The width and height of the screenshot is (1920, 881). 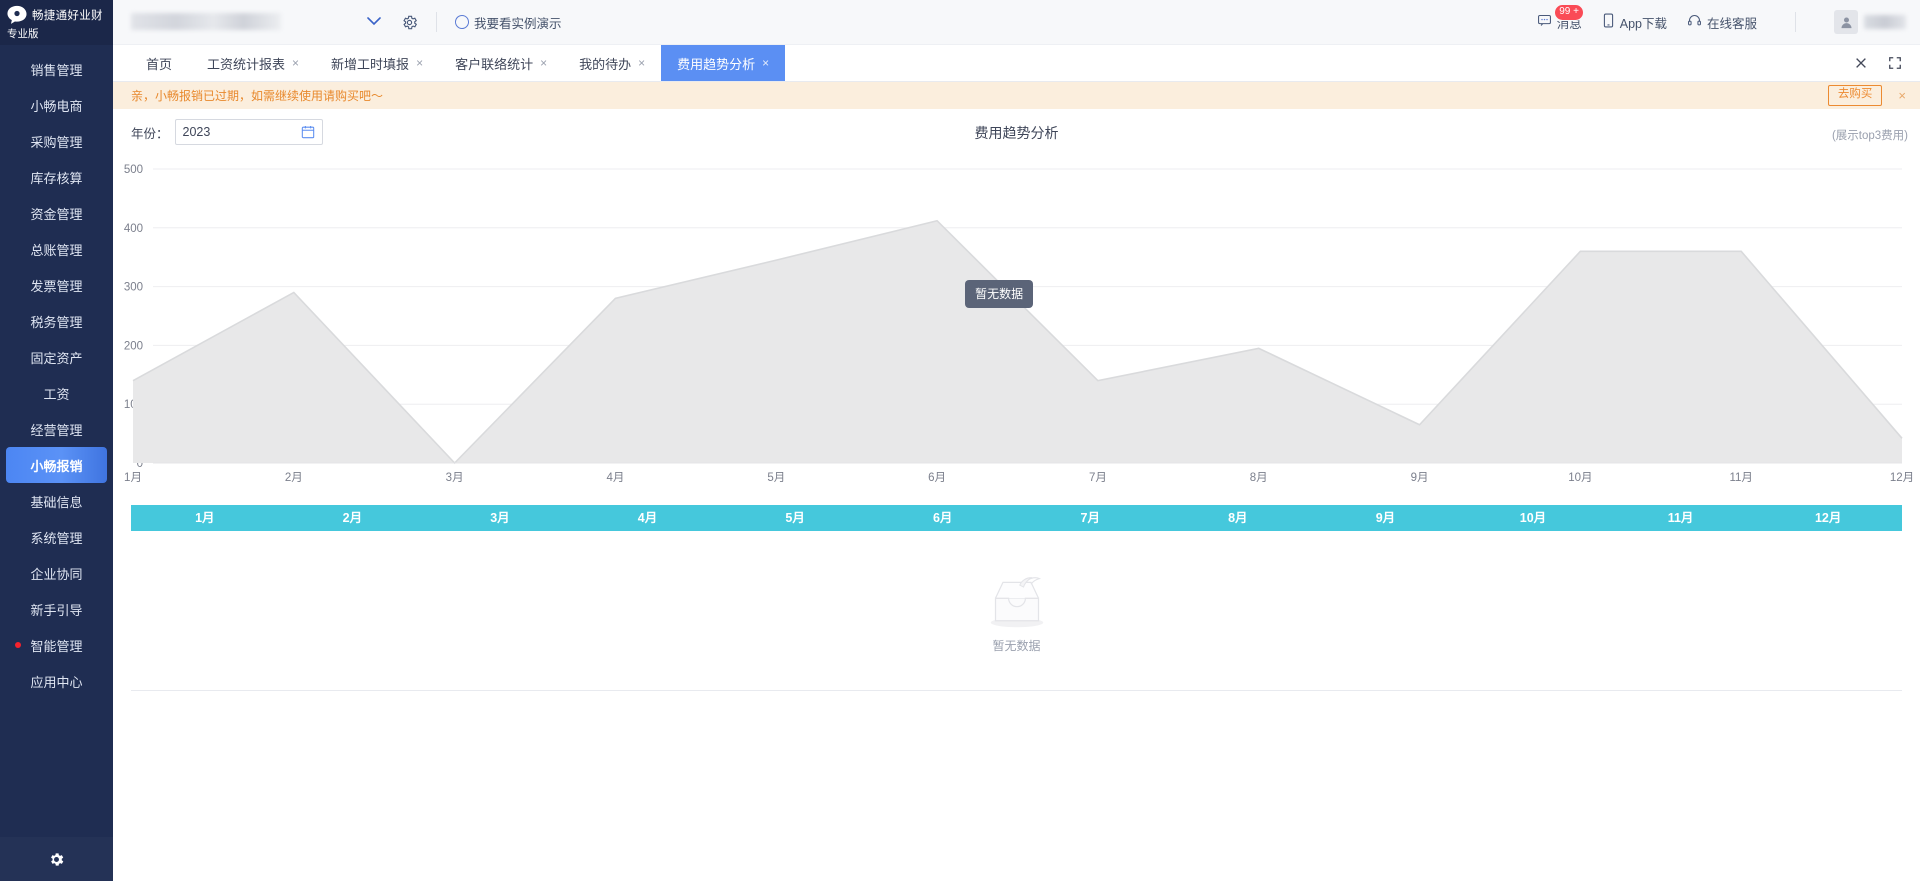 What do you see at coordinates (616, 478) in the screenshot?
I see `x-axis-tick-label: 4月` at bounding box center [616, 478].